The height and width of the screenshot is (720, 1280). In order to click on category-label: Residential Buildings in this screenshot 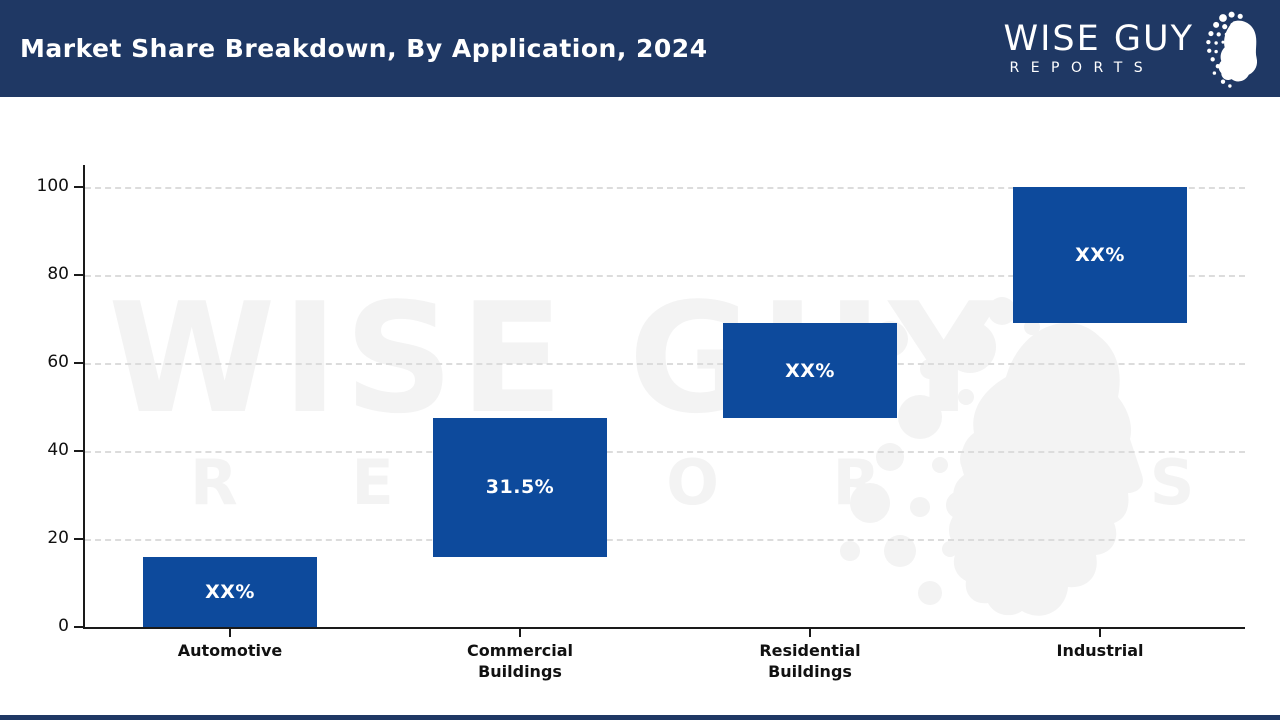, I will do `click(810, 661)`.